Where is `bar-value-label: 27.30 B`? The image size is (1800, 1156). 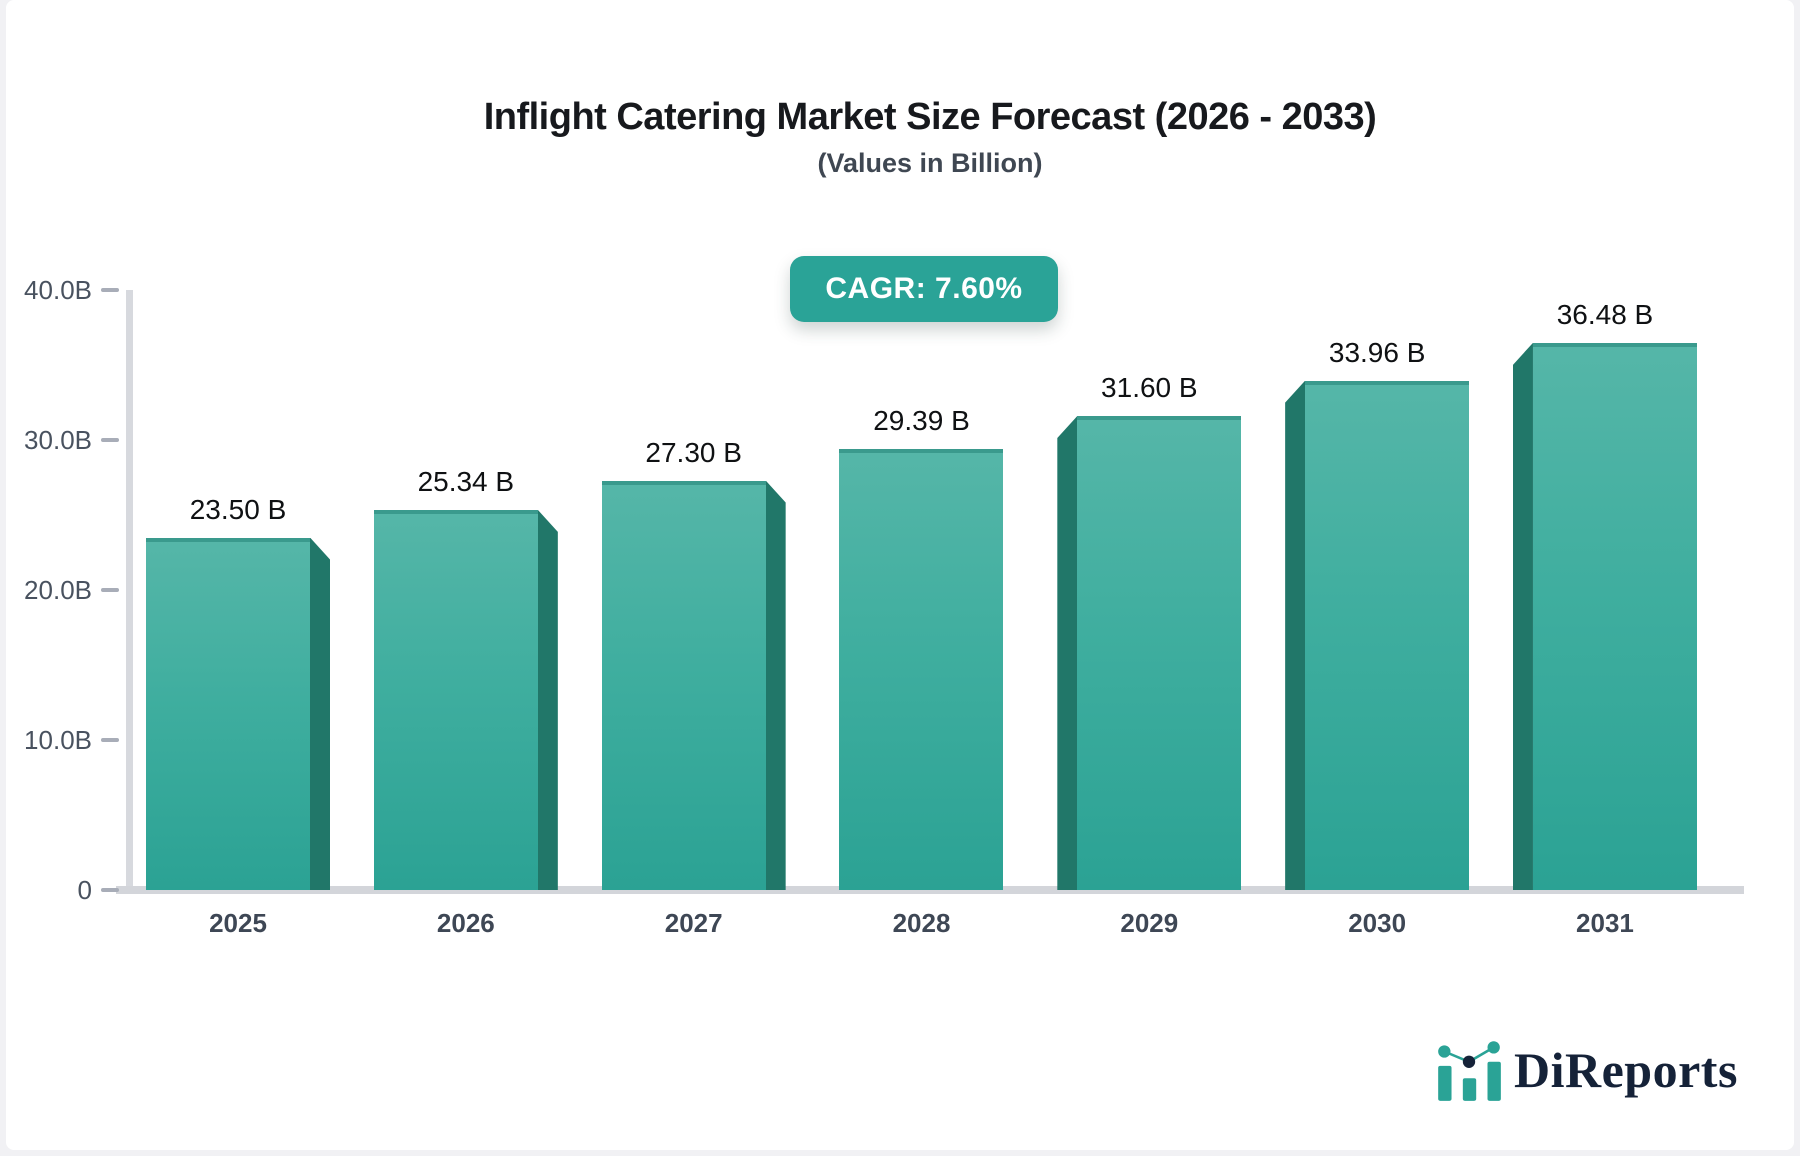 bar-value-label: 27.30 B is located at coordinates (693, 452).